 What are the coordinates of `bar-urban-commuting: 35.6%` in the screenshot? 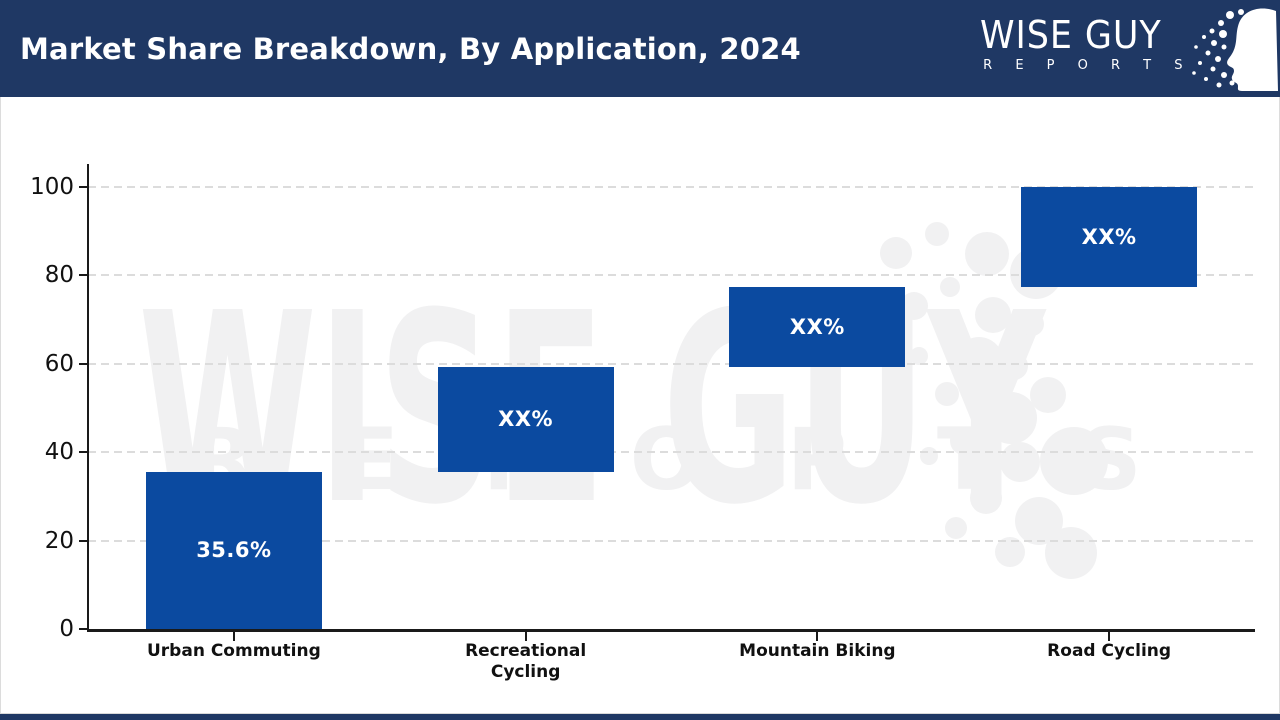 It's located at (233, 550).